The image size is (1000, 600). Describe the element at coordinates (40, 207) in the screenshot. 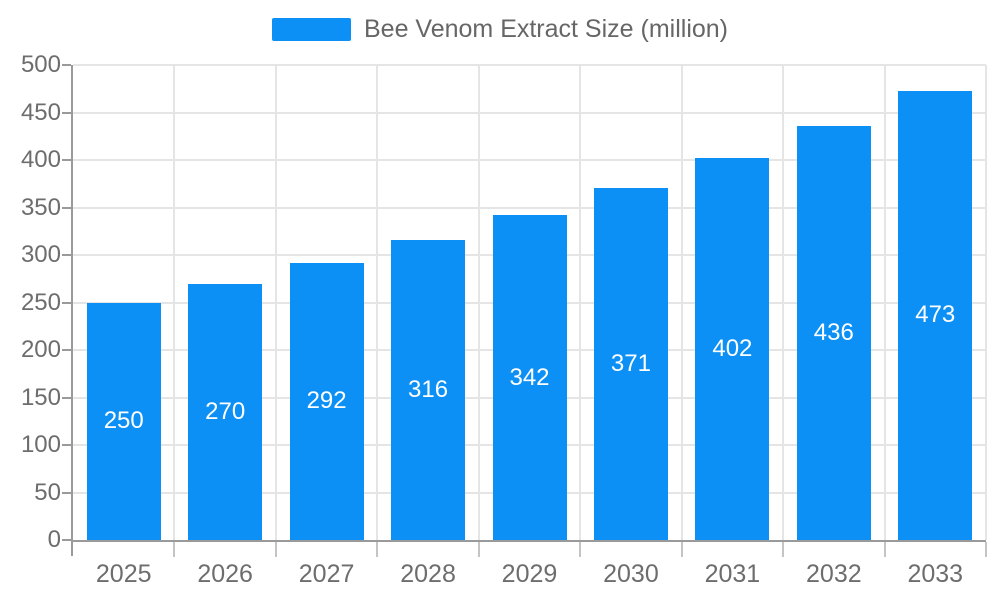

I see `y-axis-label-350: 350` at that location.